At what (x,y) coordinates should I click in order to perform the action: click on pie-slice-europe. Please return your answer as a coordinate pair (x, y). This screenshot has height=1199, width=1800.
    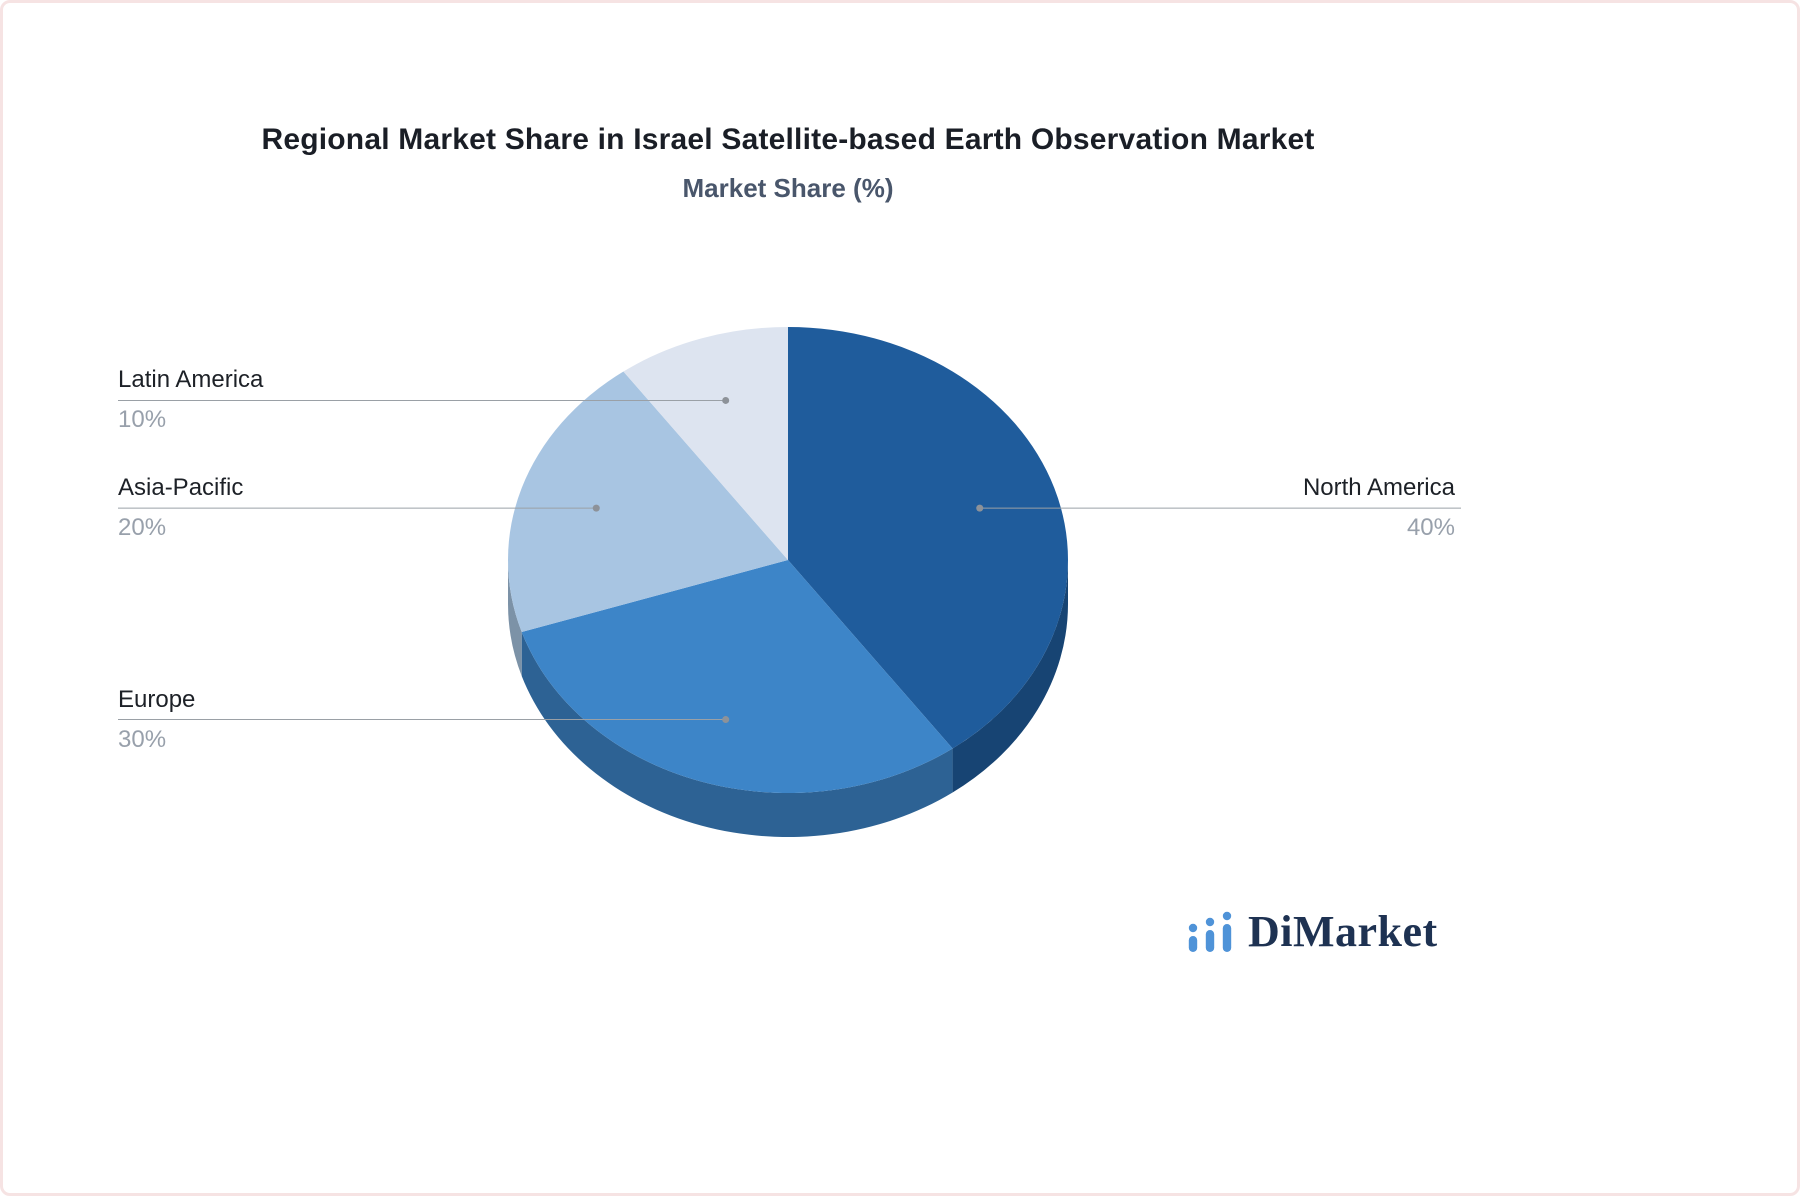
    Looking at the image, I should click on (737, 676).